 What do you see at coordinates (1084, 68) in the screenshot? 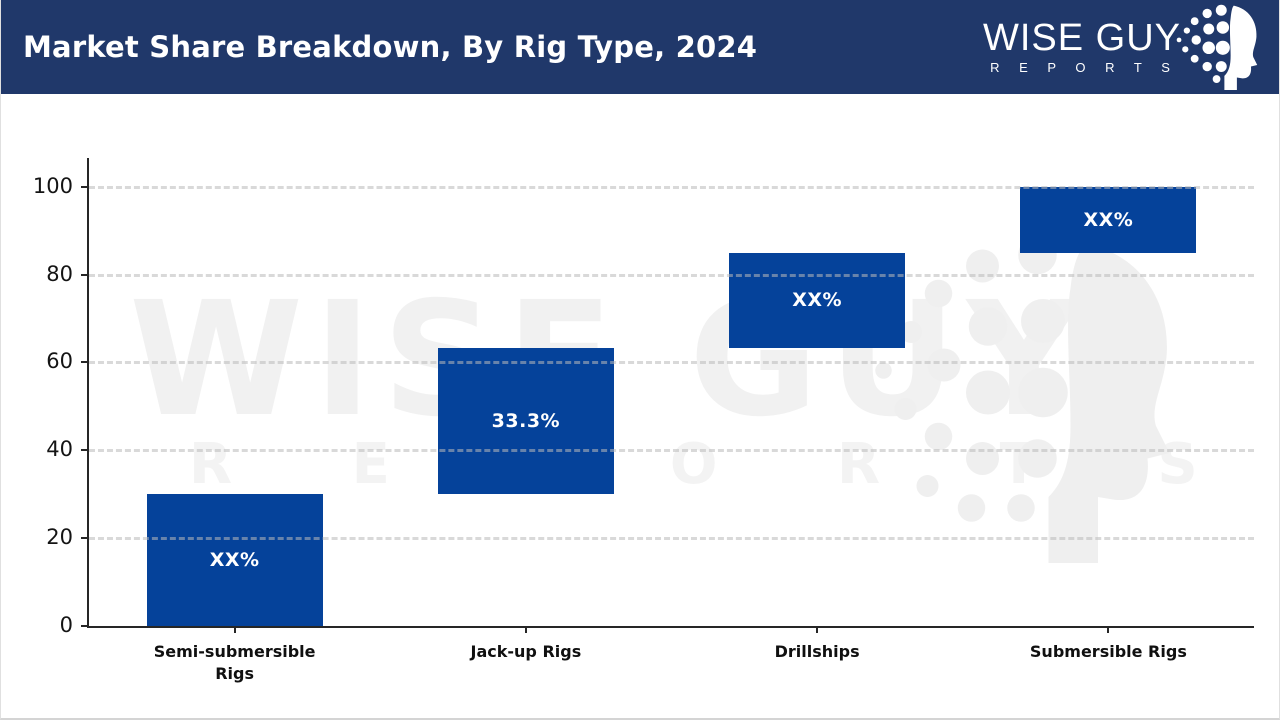
I see `logo-subtitle: R E P O R T S` at bounding box center [1084, 68].